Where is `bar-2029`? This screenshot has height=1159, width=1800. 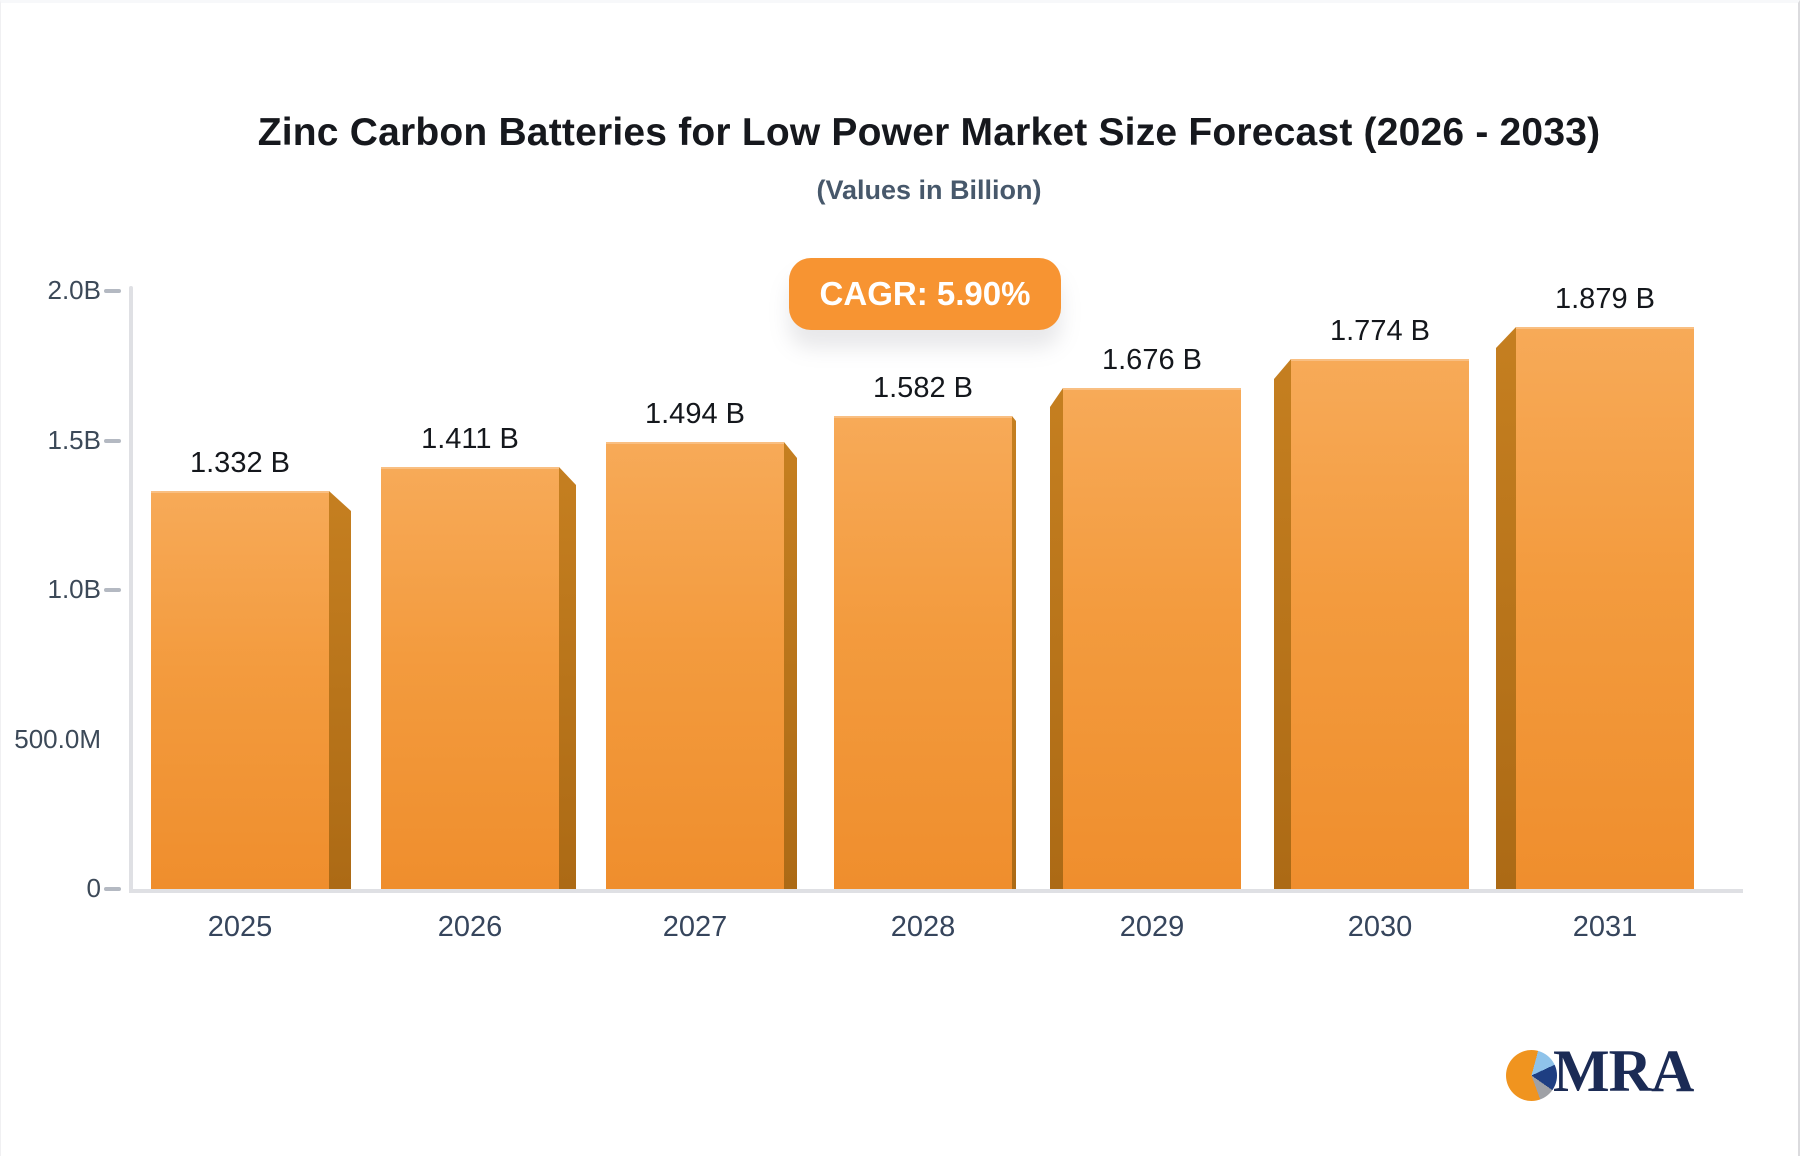 bar-2029 is located at coordinates (1145, 638).